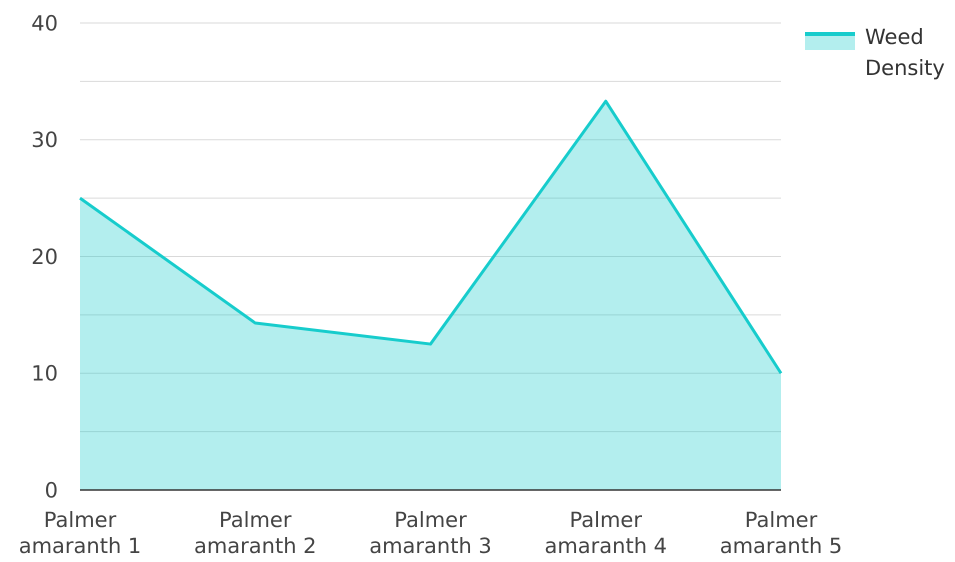 The width and height of the screenshot is (955, 562). What do you see at coordinates (80, 533) in the screenshot?
I see `x-tick-label: Palmer amaranth 1` at bounding box center [80, 533].